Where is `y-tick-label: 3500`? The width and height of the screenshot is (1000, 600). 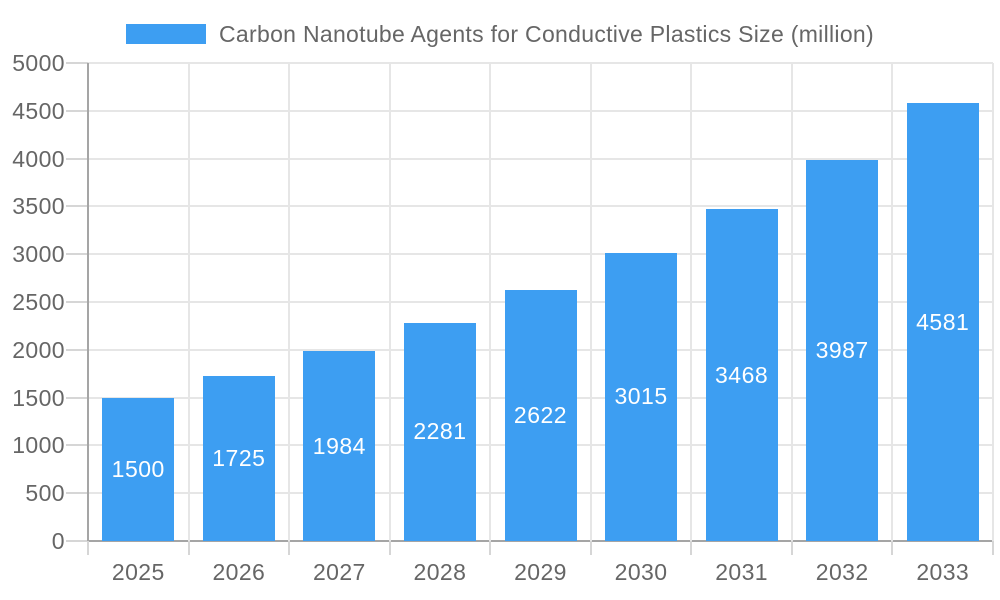
y-tick-label: 3500 is located at coordinates (38, 206).